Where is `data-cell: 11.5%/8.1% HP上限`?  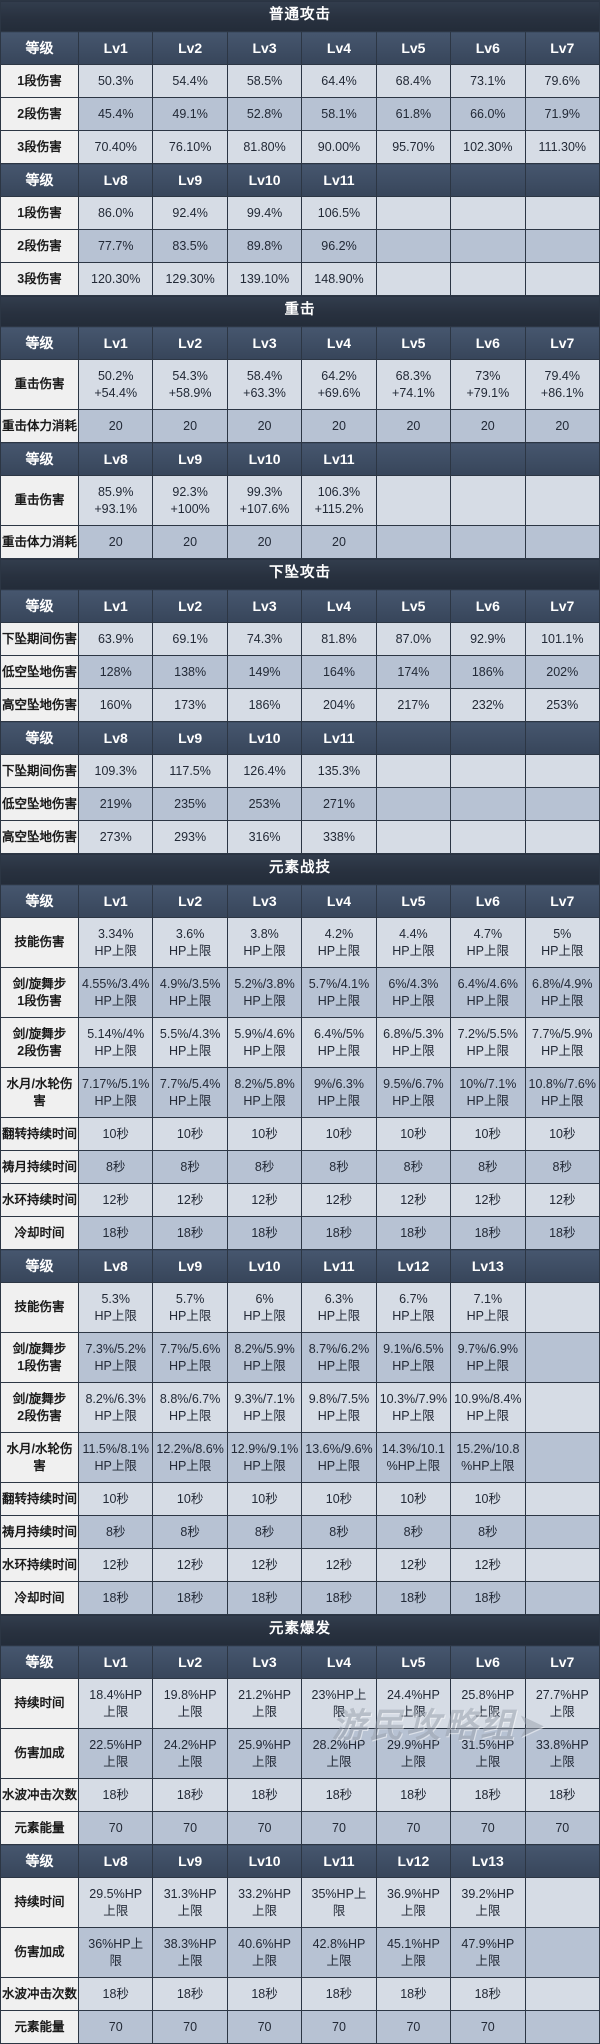 data-cell: 11.5%/8.1% HP上限 is located at coordinates (115, 1457).